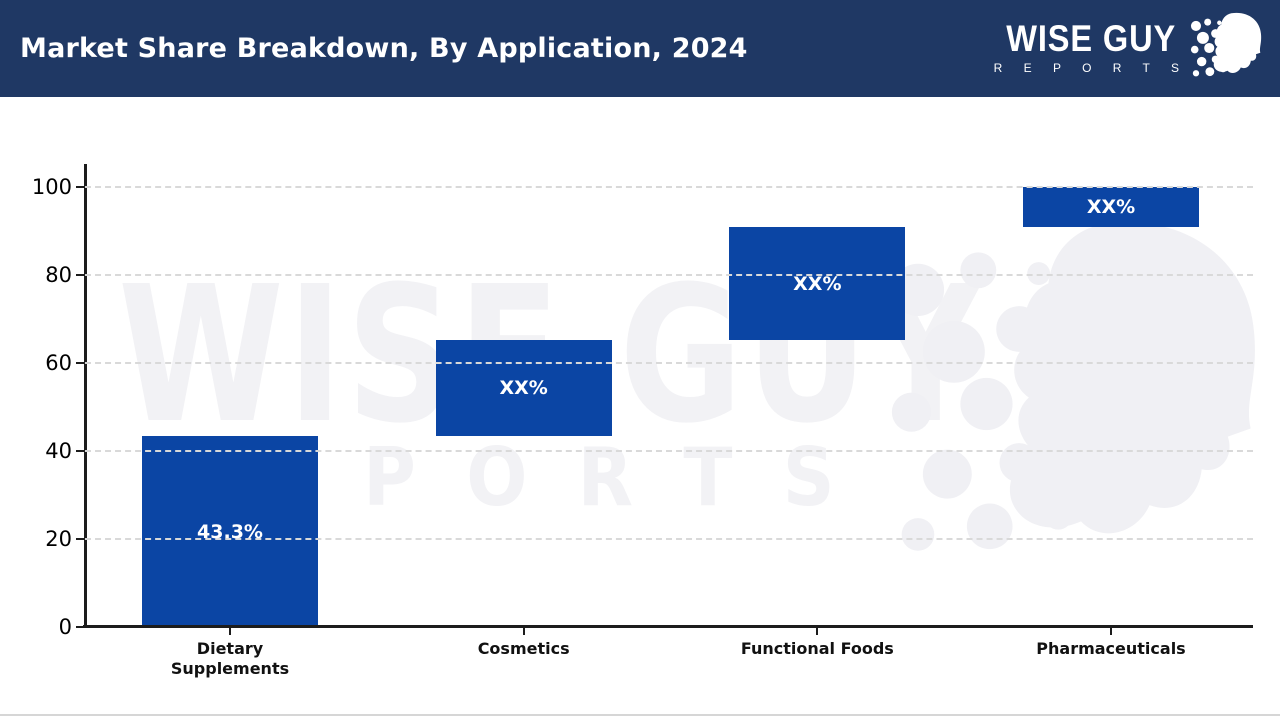  Describe the element at coordinates (1073, 386) in the screenshot. I see `watermark-face-icon` at that location.